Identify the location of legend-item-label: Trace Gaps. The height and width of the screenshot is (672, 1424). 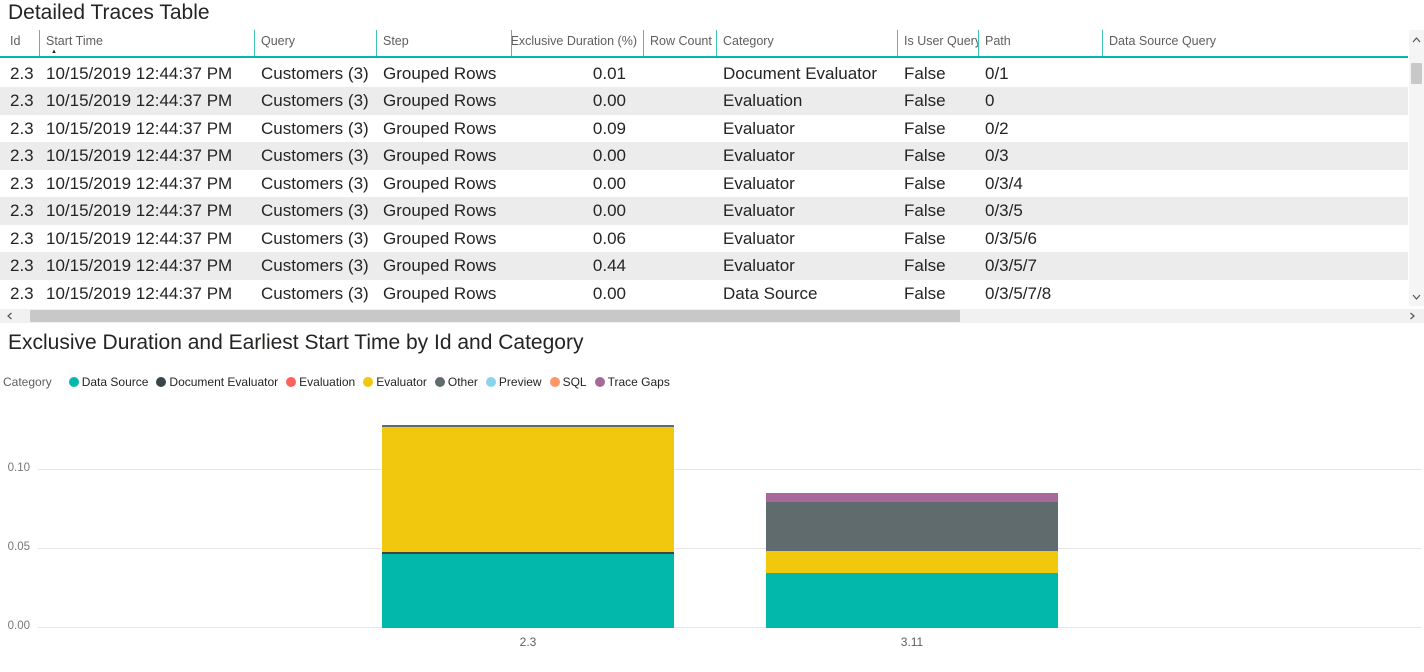
(638, 382).